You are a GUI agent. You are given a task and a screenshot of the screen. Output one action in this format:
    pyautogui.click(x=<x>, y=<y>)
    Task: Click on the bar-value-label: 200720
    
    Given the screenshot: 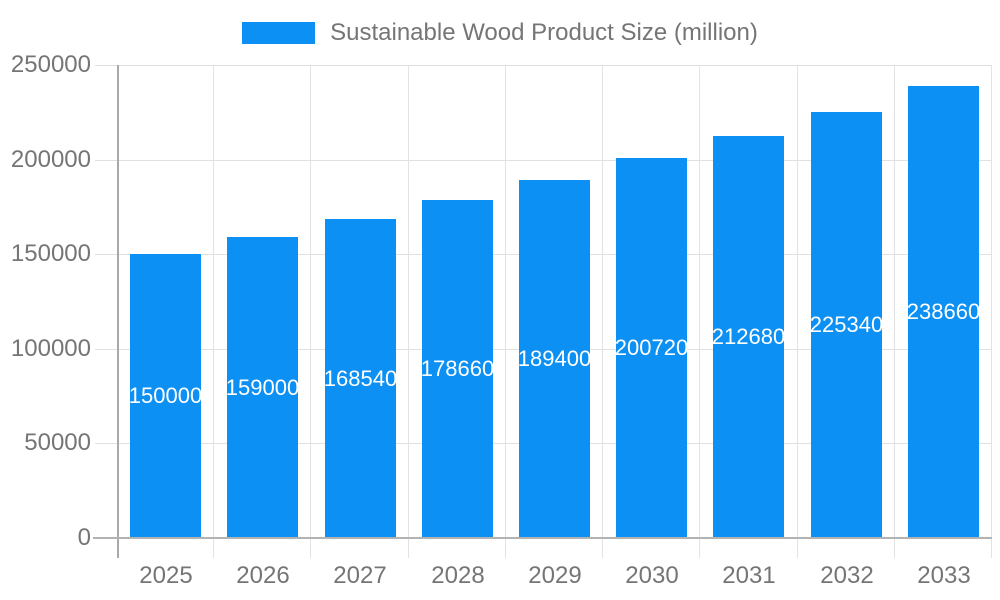 What is the action you would take?
    pyautogui.click(x=651, y=347)
    